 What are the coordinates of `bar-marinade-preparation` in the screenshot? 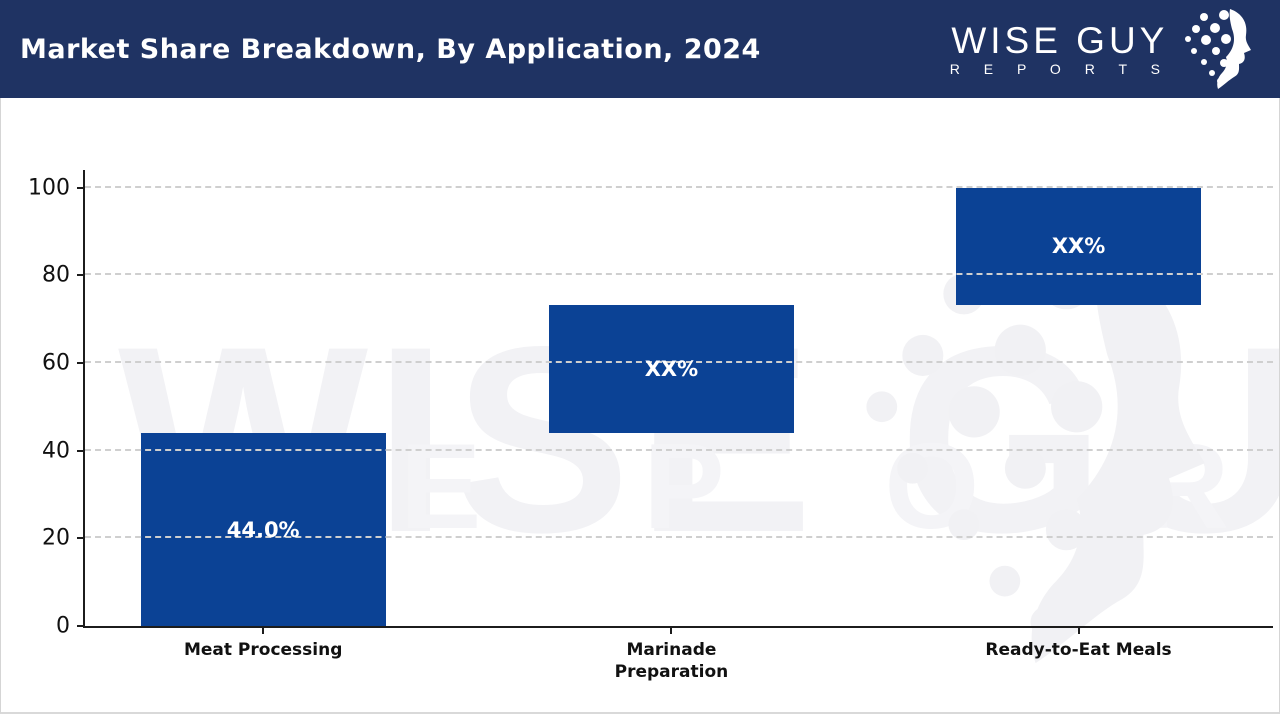 It's located at (671, 369).